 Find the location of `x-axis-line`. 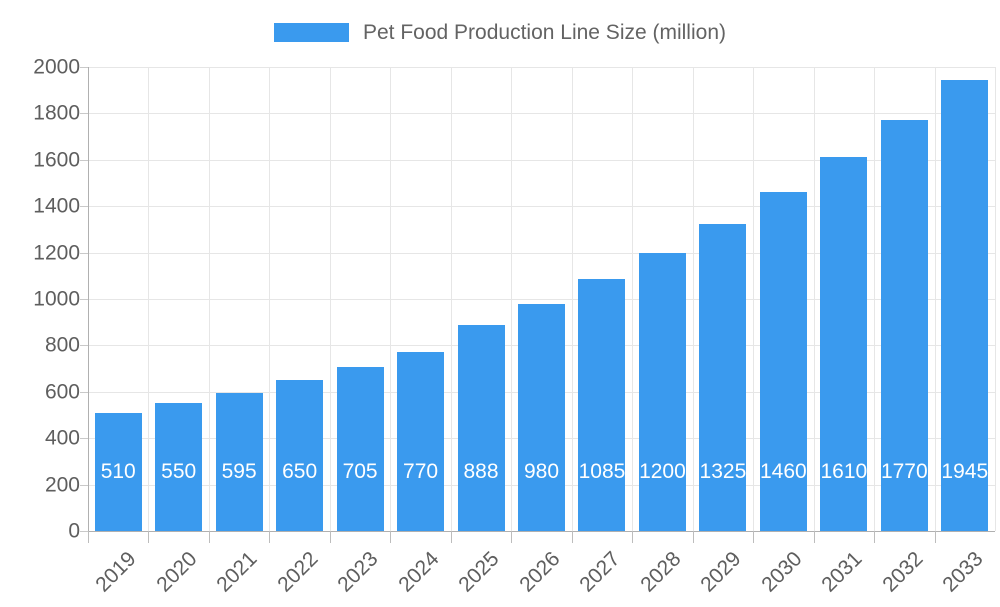

x-axis-line is located at coordinates (541, 531).